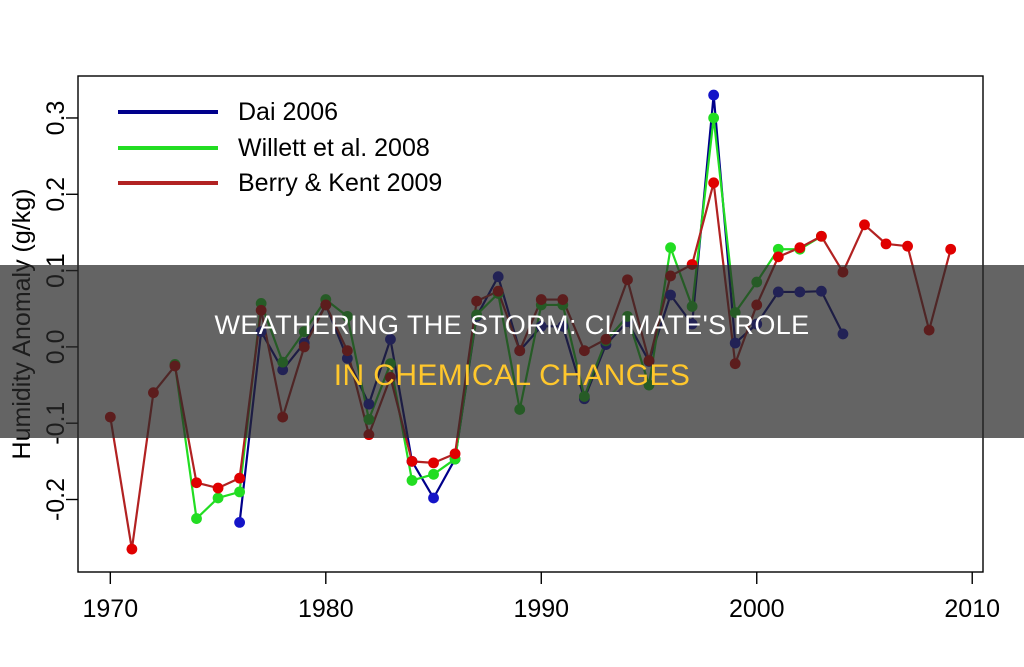 The width and height of the screenshot is (1024, 667). I want to click on y-tick-label: 0.2, so click(56, 194).